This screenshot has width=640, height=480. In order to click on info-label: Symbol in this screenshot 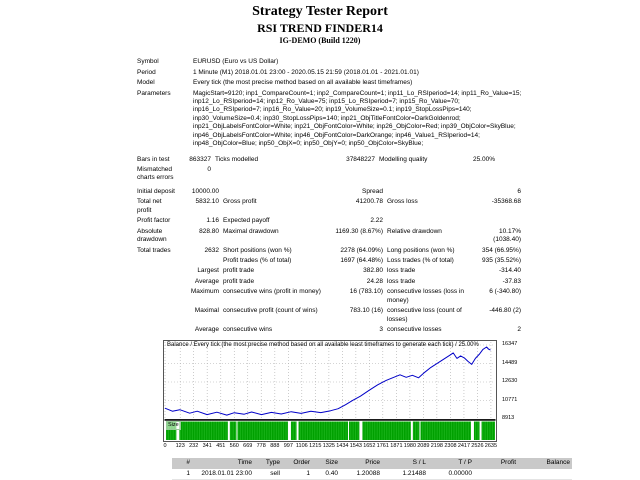, I will do `click(148, 62)`.